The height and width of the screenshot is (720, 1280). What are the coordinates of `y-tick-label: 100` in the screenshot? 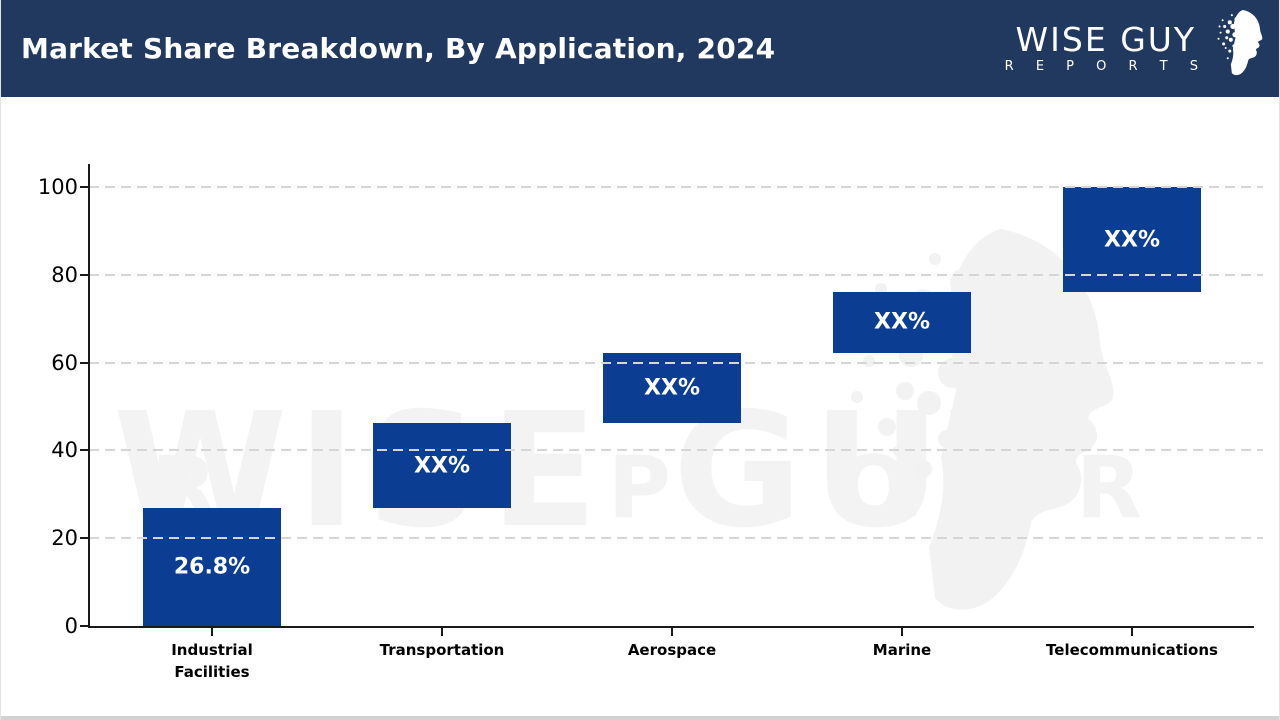 It's located at (57, 187).